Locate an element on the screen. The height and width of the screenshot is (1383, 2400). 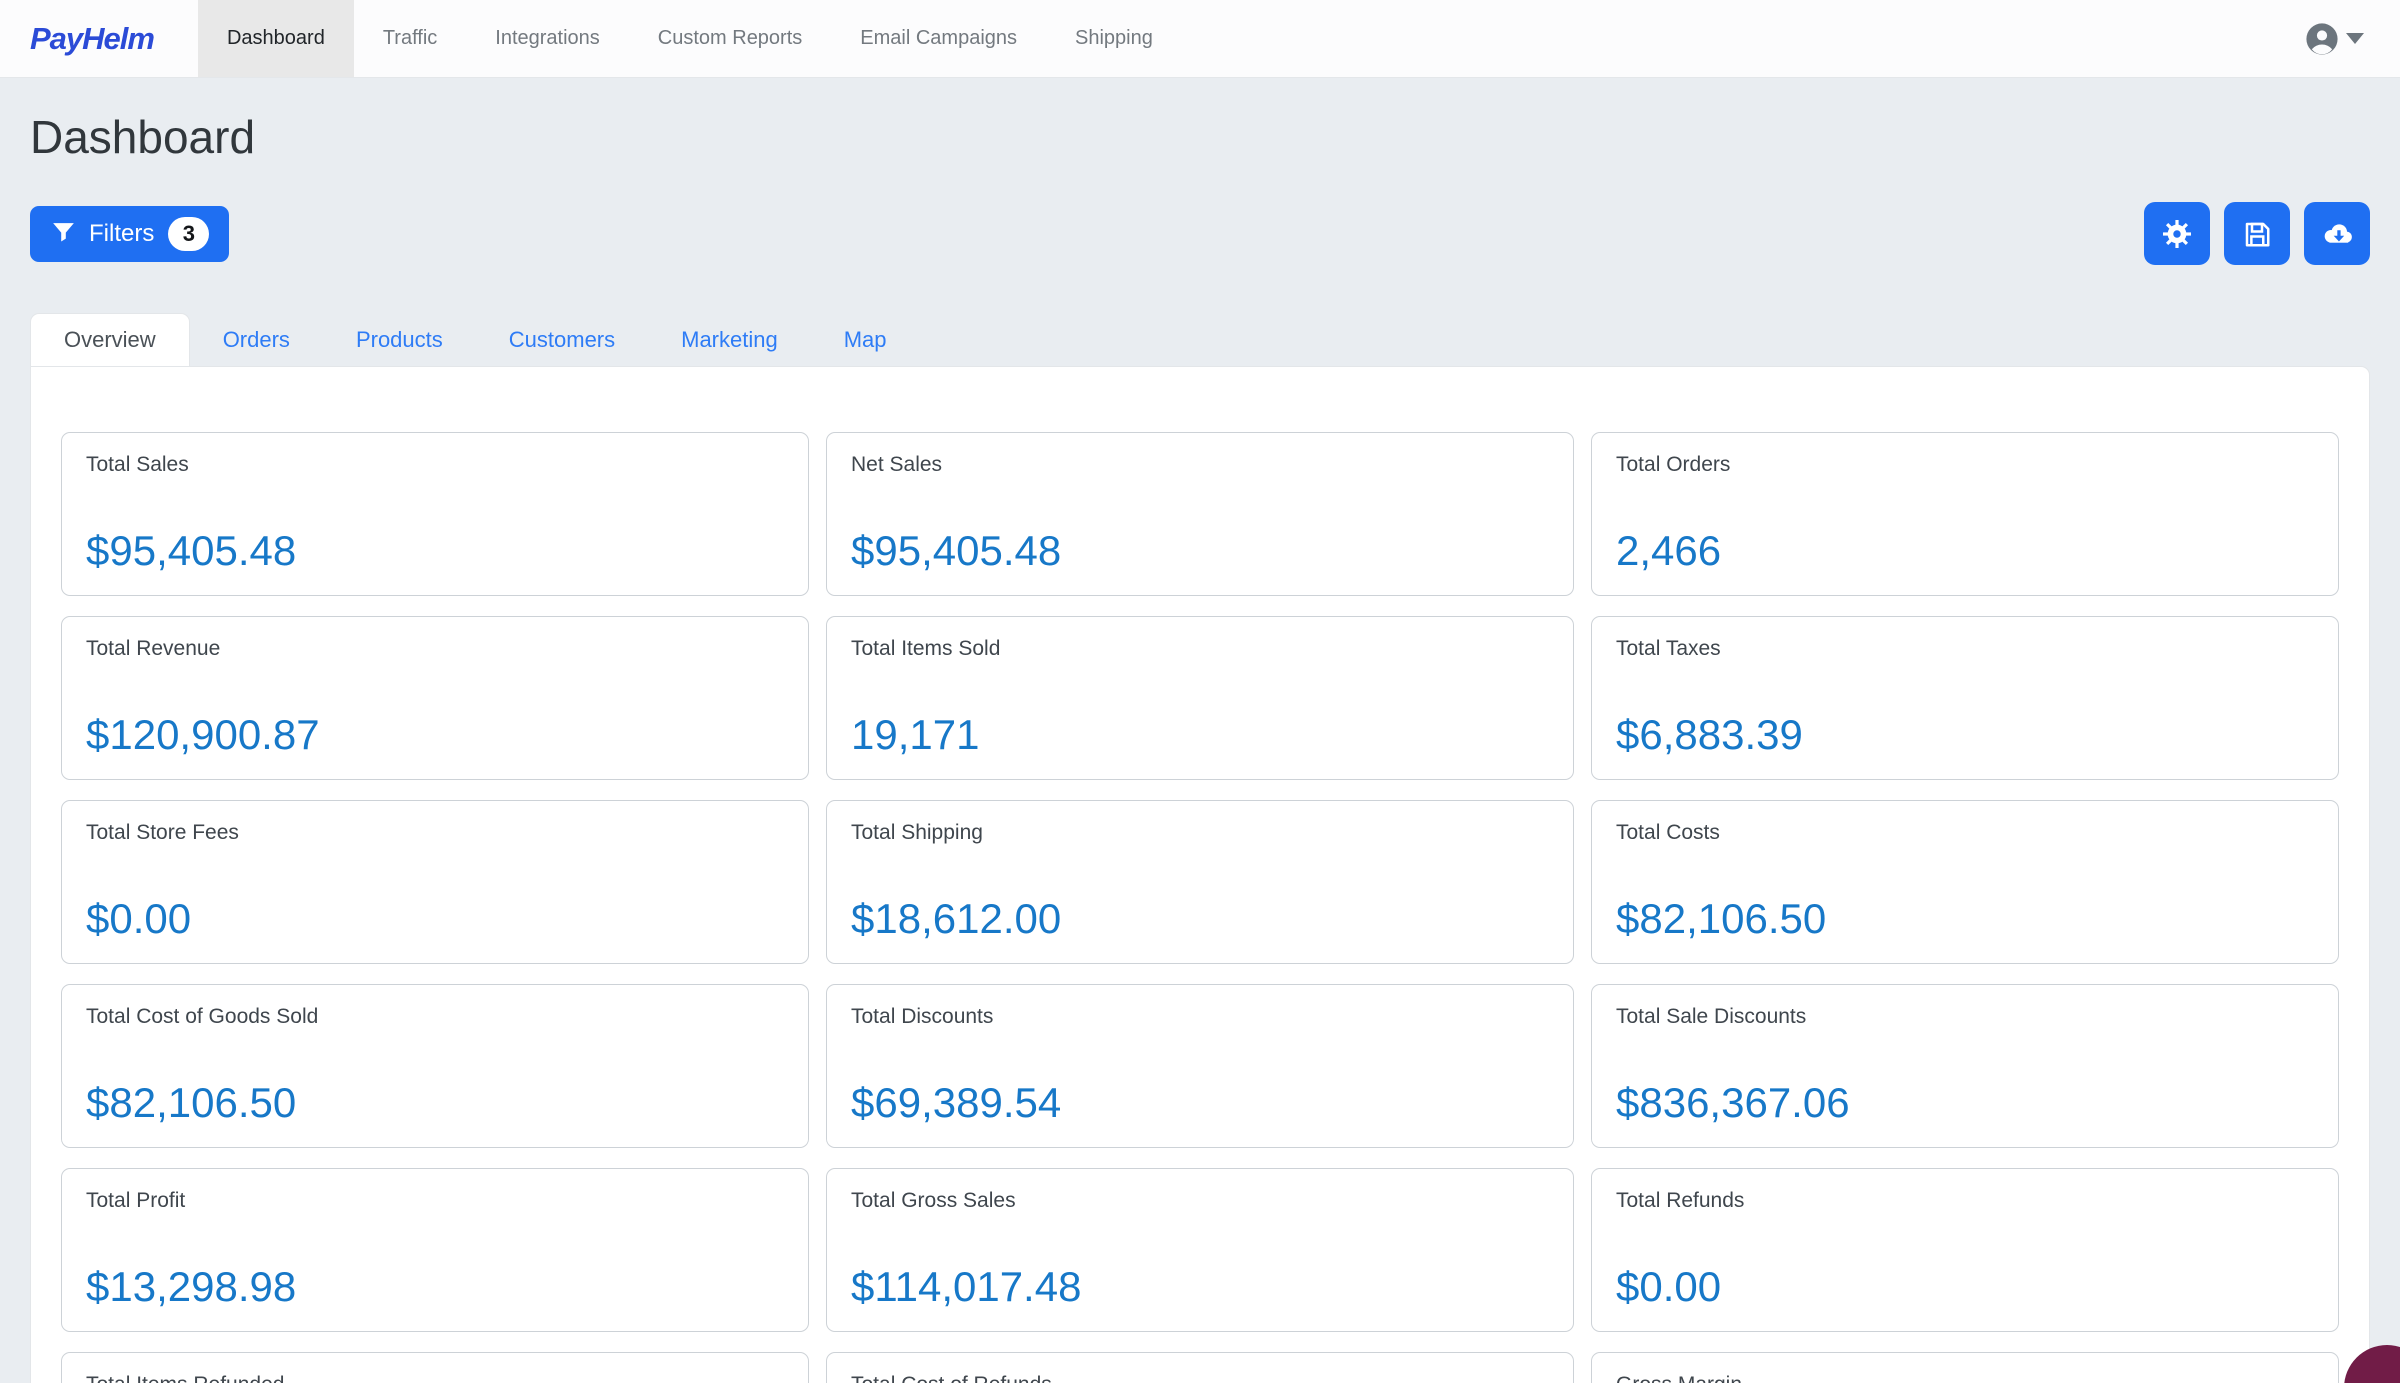
metric-label: Gross Margin is located at coordinates (1965, 1378).